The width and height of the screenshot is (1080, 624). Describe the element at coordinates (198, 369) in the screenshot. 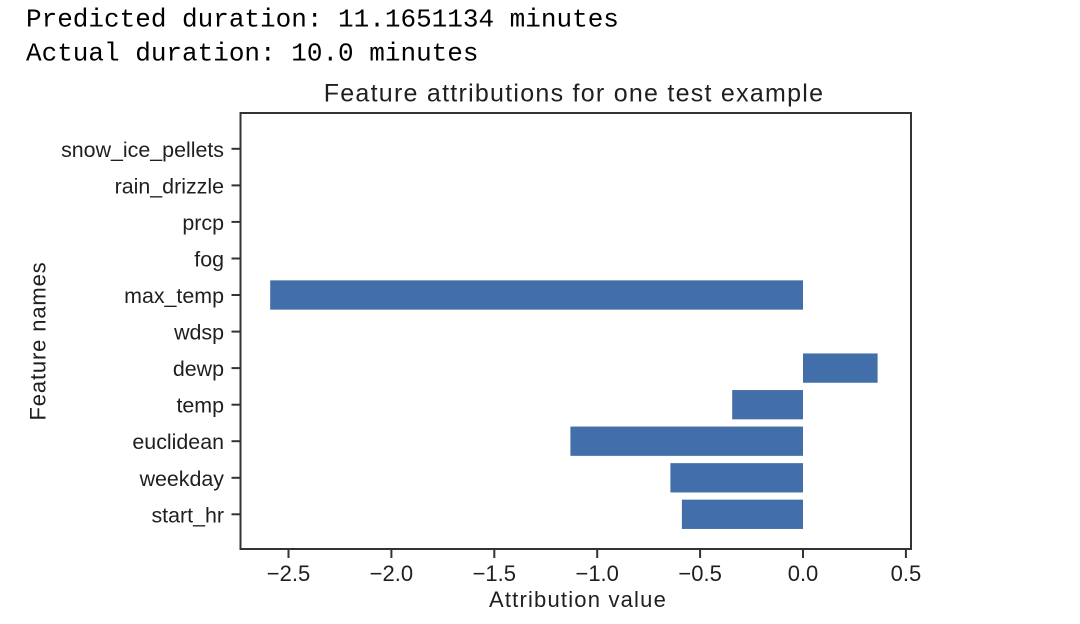

I see `svg-text: dewp` at that location.